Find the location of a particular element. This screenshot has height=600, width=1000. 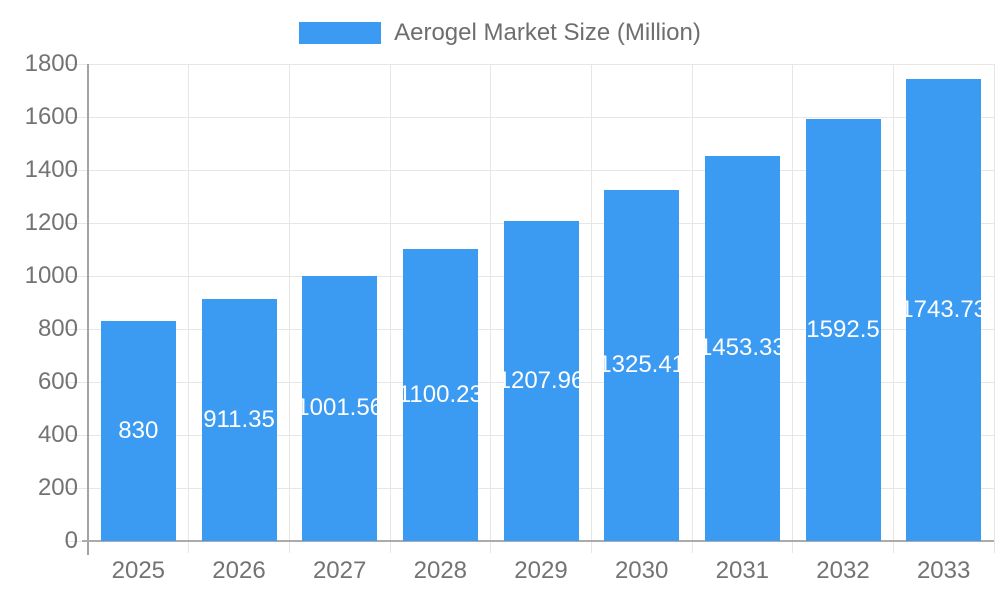

y-tick-label: 1400 is located at coordinates (51, 169).